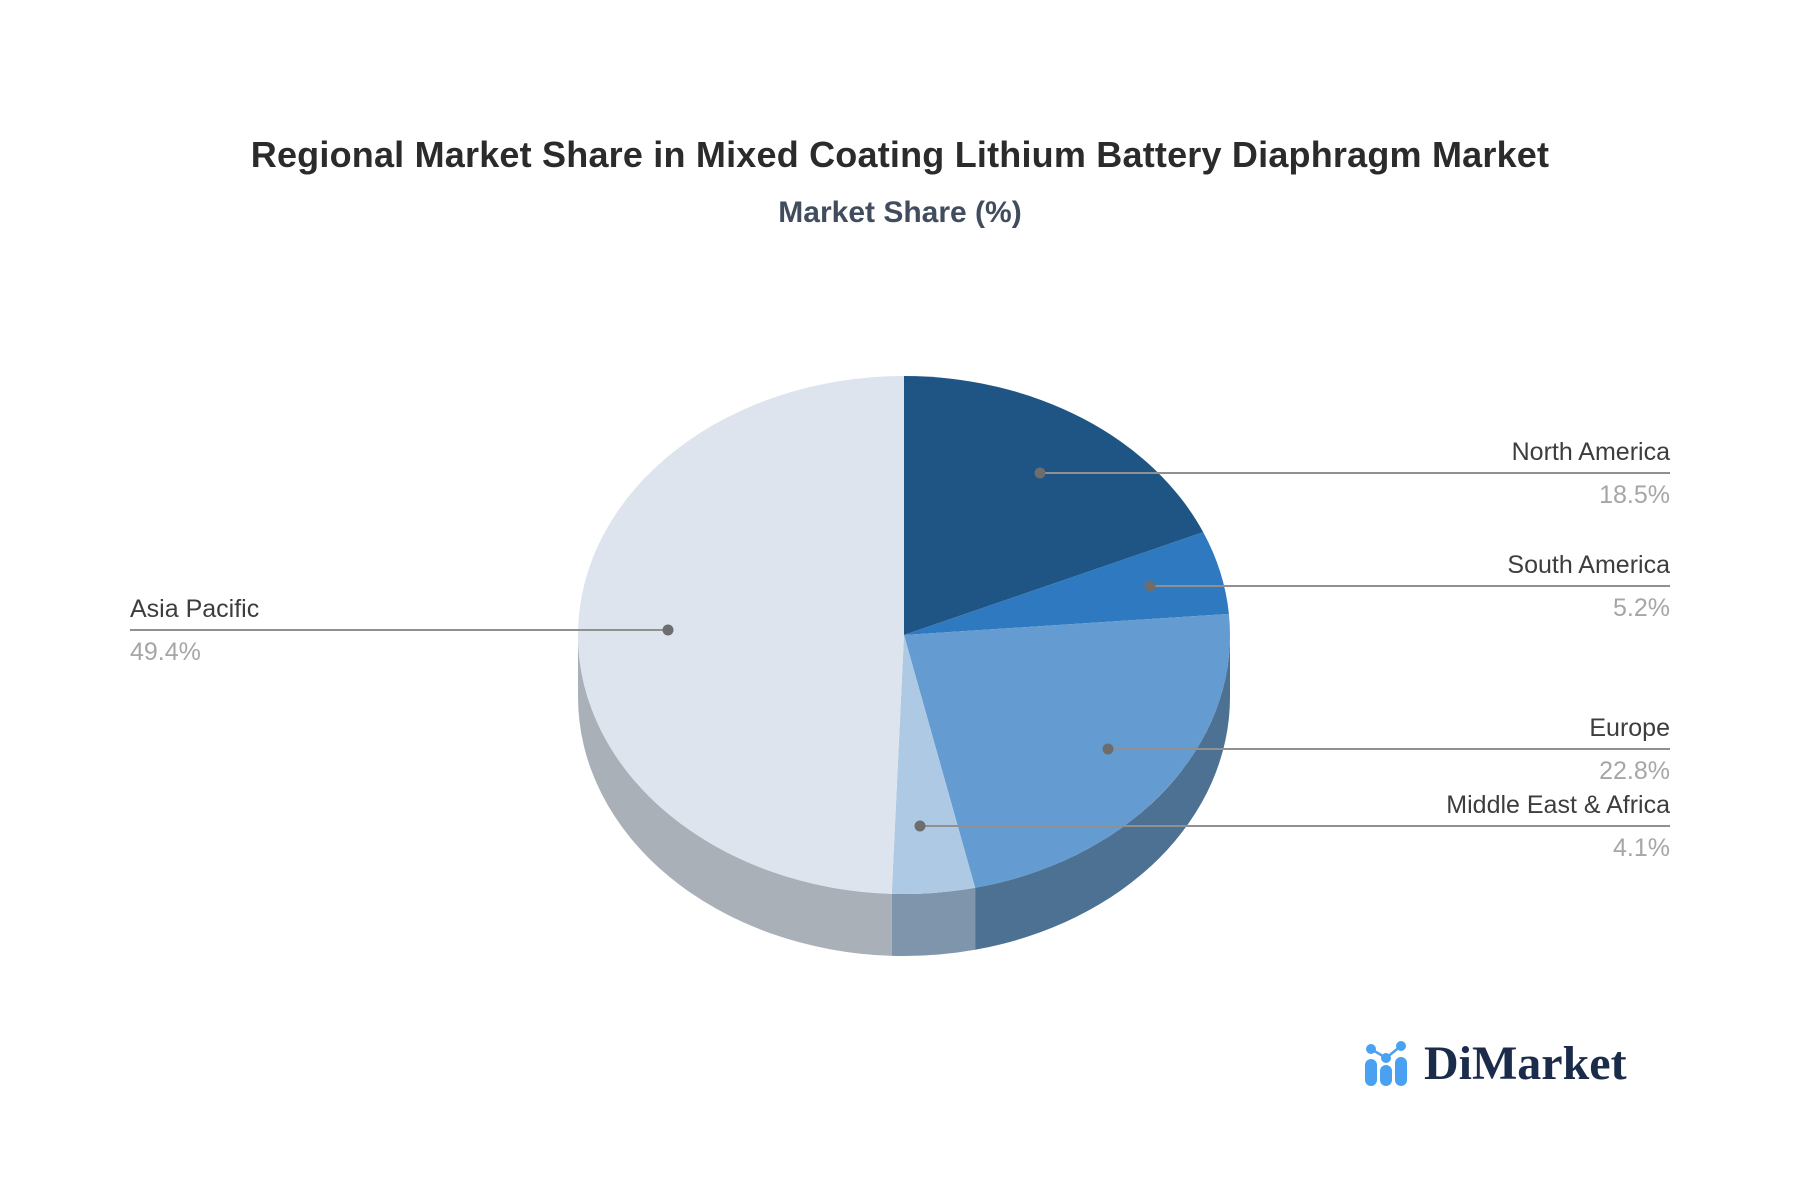 This screenshot has height=1196, width=1800. Describe the element at coordinates (1054, 505) in the screenshot. I see `pie-slice-north-america` at that location.